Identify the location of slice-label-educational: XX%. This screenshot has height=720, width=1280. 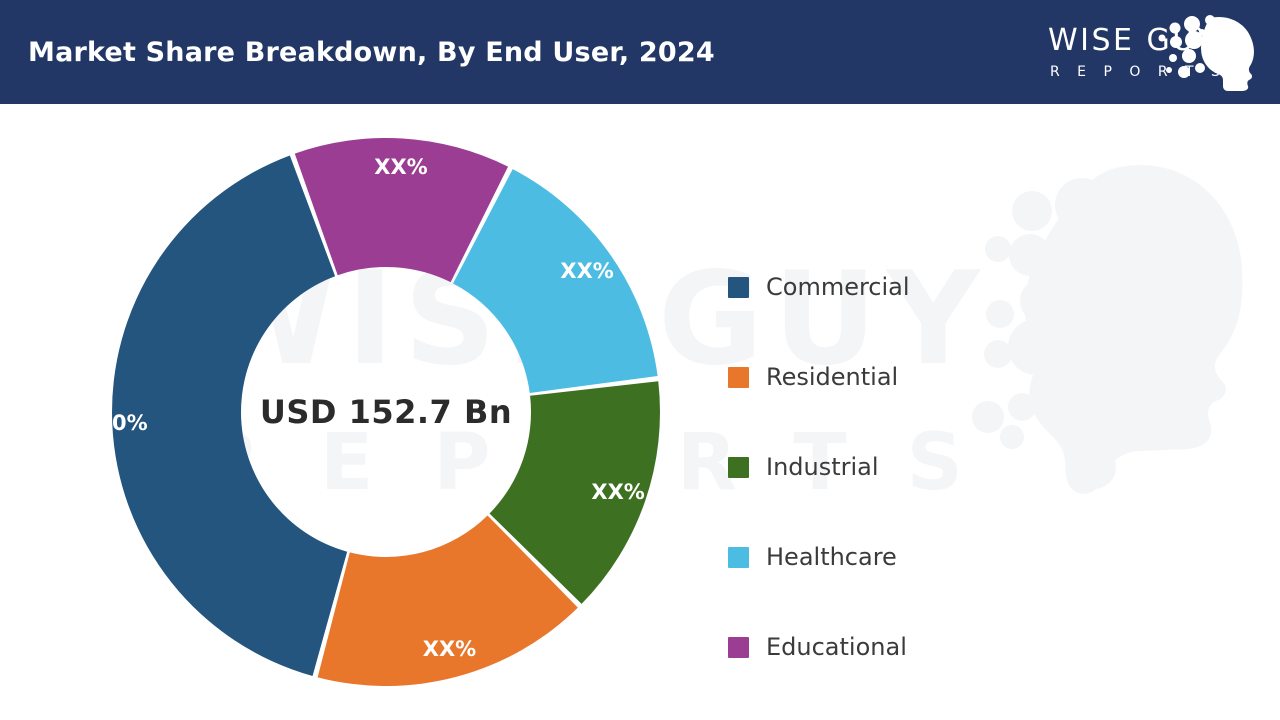
(400, 167).